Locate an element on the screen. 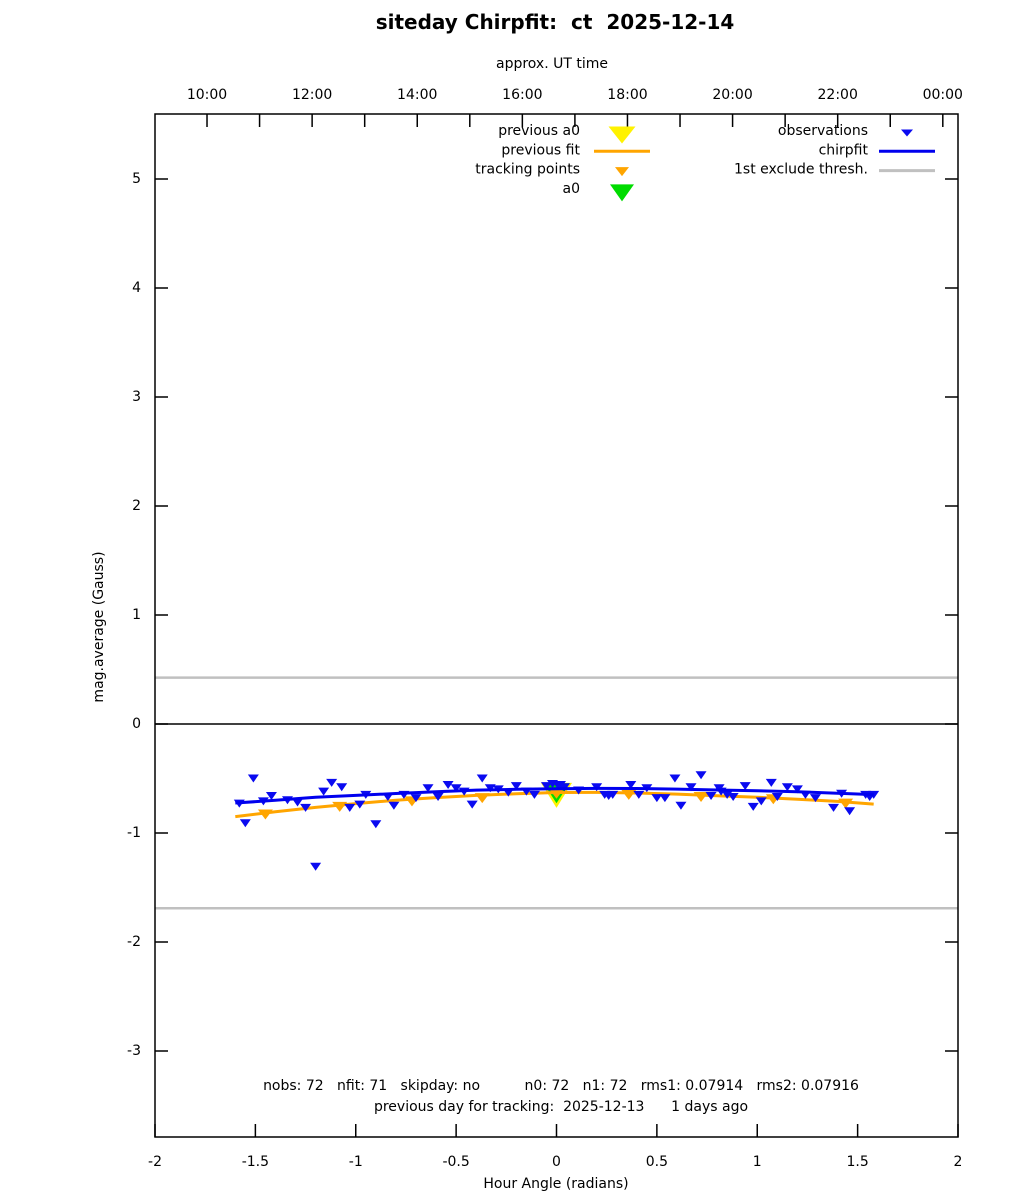 Image resolution: width=1024 pixels, height=1200 pixels. x-tick-label: 2 is located at coordinates (958, 1162).